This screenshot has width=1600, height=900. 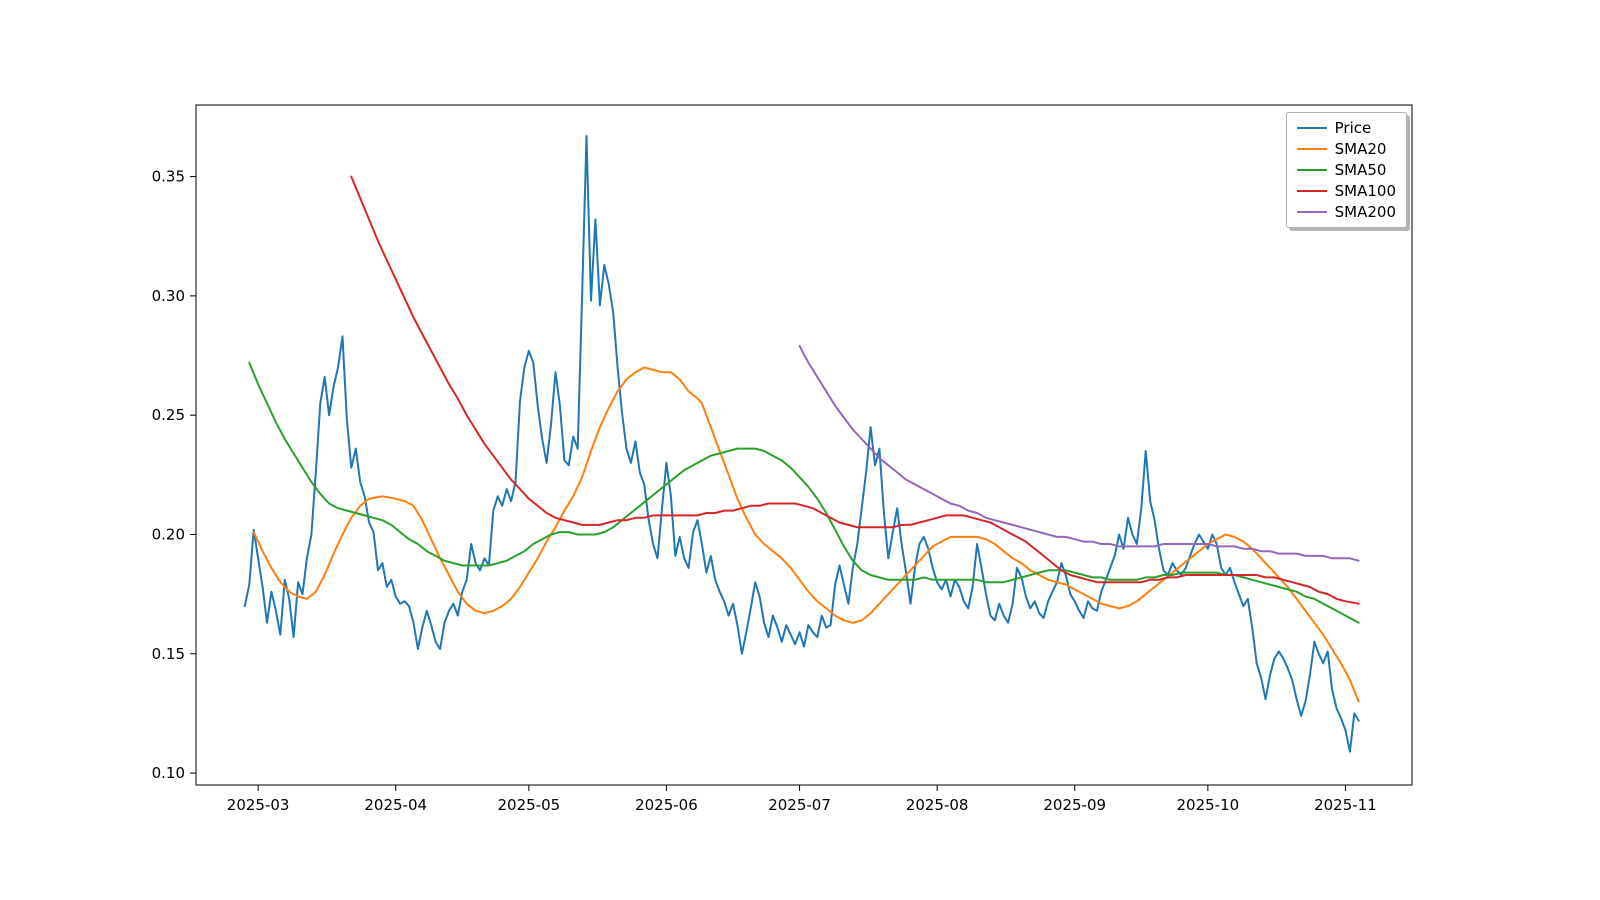 What do you see at coordinates (1208, 805) in the screenshot?
I see `x-tick-label: 2025-10` at bounding box center [1208, 805].